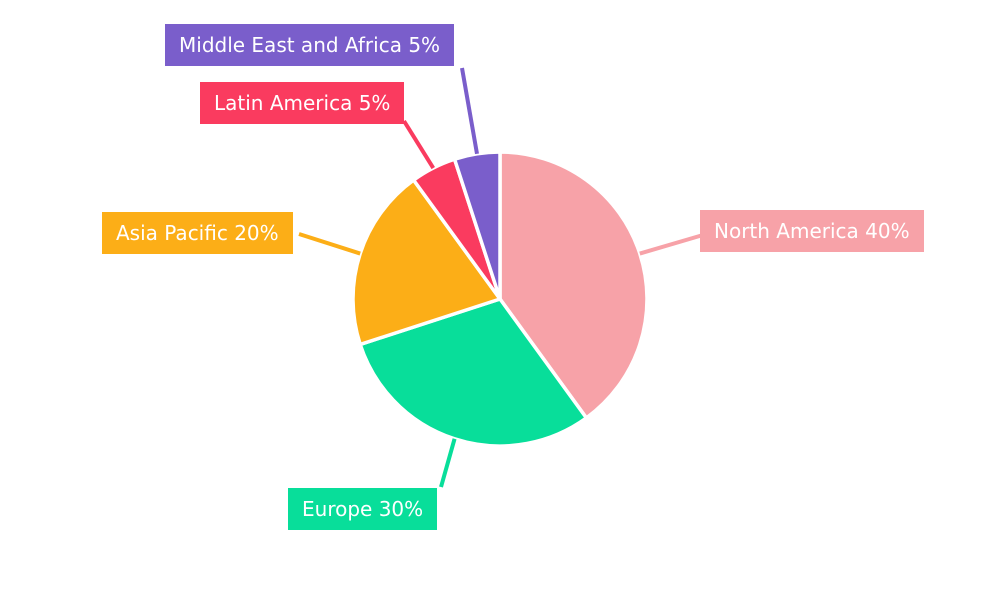 This screenshot has height=600, width=1000. Describe the element at coordinates (448, 463) in the screenshot. I see `leader-line-europe` at that location.